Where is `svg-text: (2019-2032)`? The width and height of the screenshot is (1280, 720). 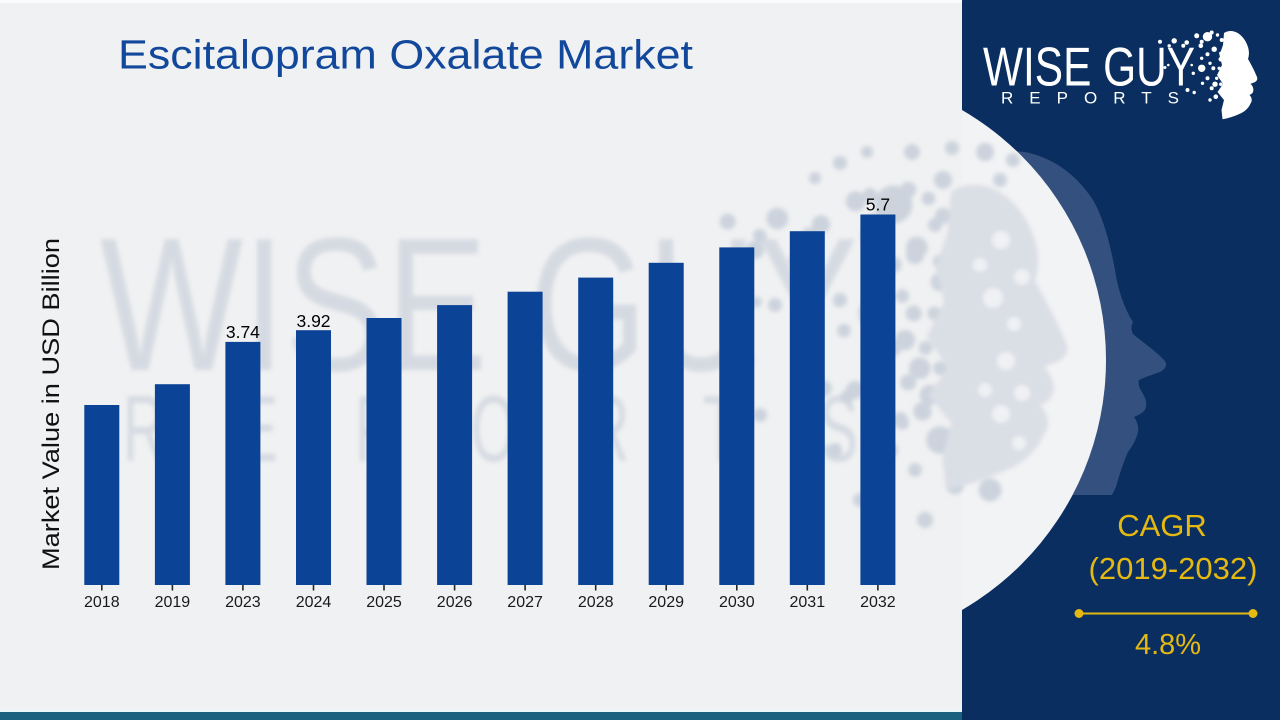 svg-text: (2019-2032) is located at coordinates (1173, 568).